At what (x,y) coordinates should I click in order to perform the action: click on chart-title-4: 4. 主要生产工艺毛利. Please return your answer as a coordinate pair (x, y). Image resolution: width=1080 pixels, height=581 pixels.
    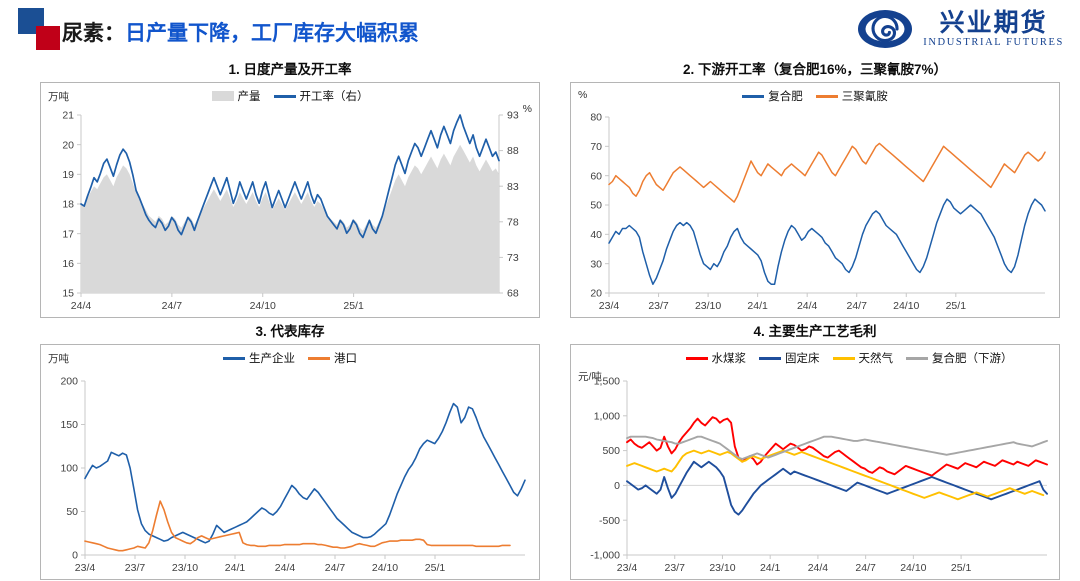
    Looking at the image, I should click on (815, 331).